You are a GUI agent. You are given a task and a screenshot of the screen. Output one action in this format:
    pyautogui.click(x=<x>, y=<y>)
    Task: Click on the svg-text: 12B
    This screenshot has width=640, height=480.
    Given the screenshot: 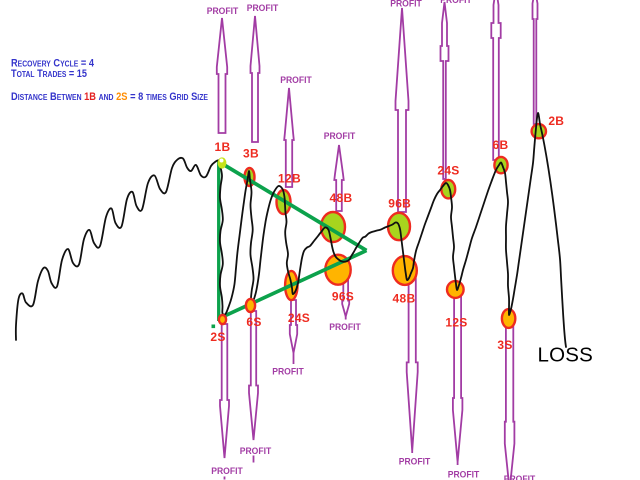 What is the action you would take?
    pyautogui.click(x=289, y=179)
    